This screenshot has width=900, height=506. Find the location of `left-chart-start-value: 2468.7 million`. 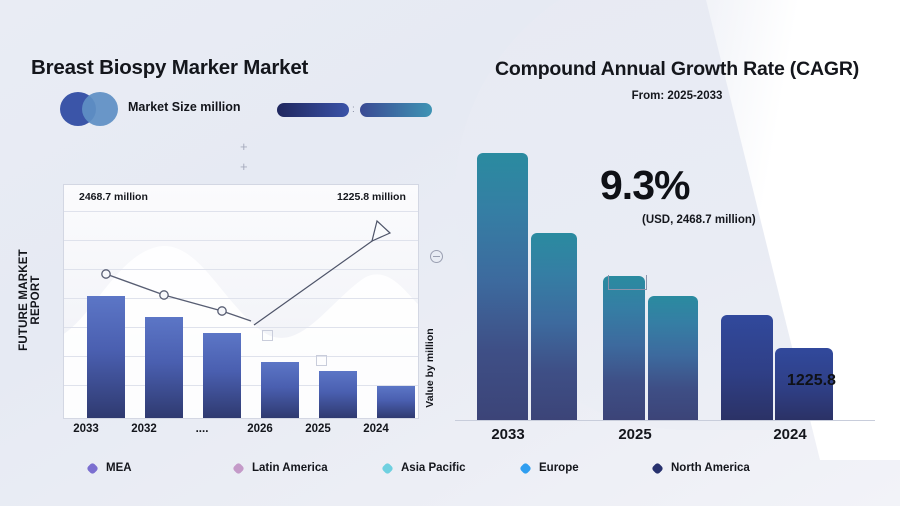

left-chart-start-value: 2468.7 million is located at coordinates (113, 197).